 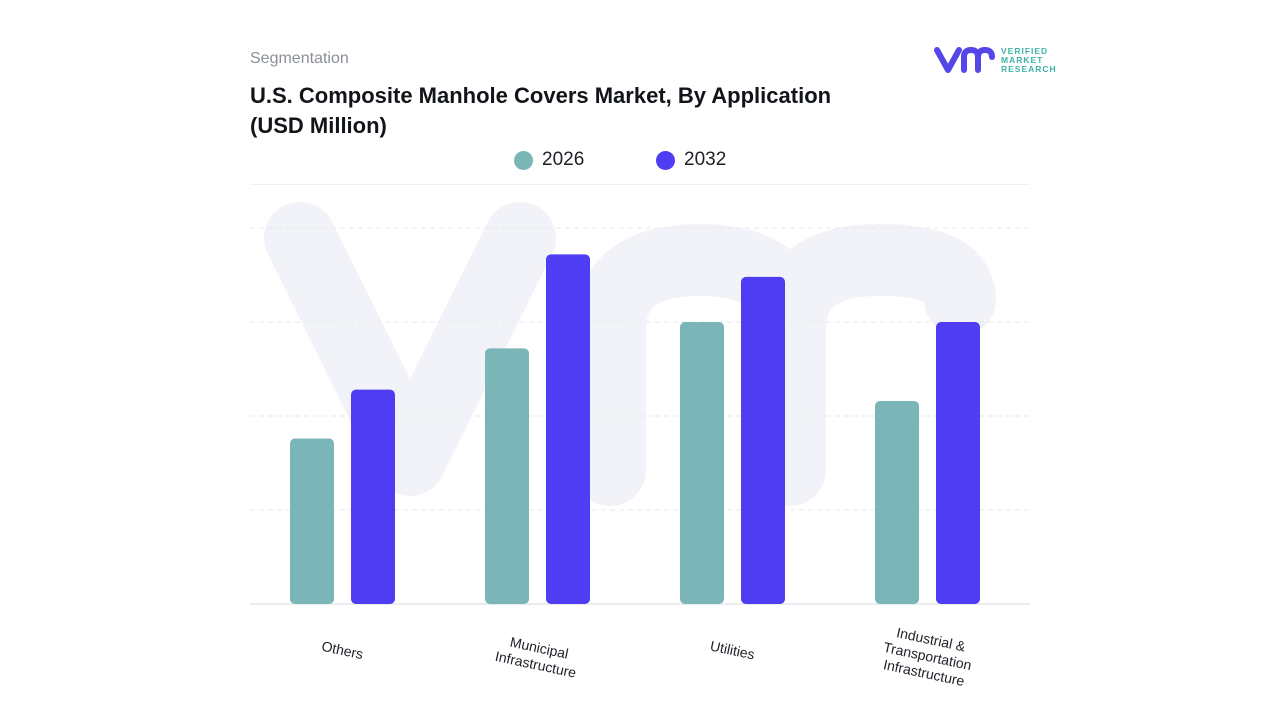 I want to click on category-label-0: Others, so click(x=342, y=650).